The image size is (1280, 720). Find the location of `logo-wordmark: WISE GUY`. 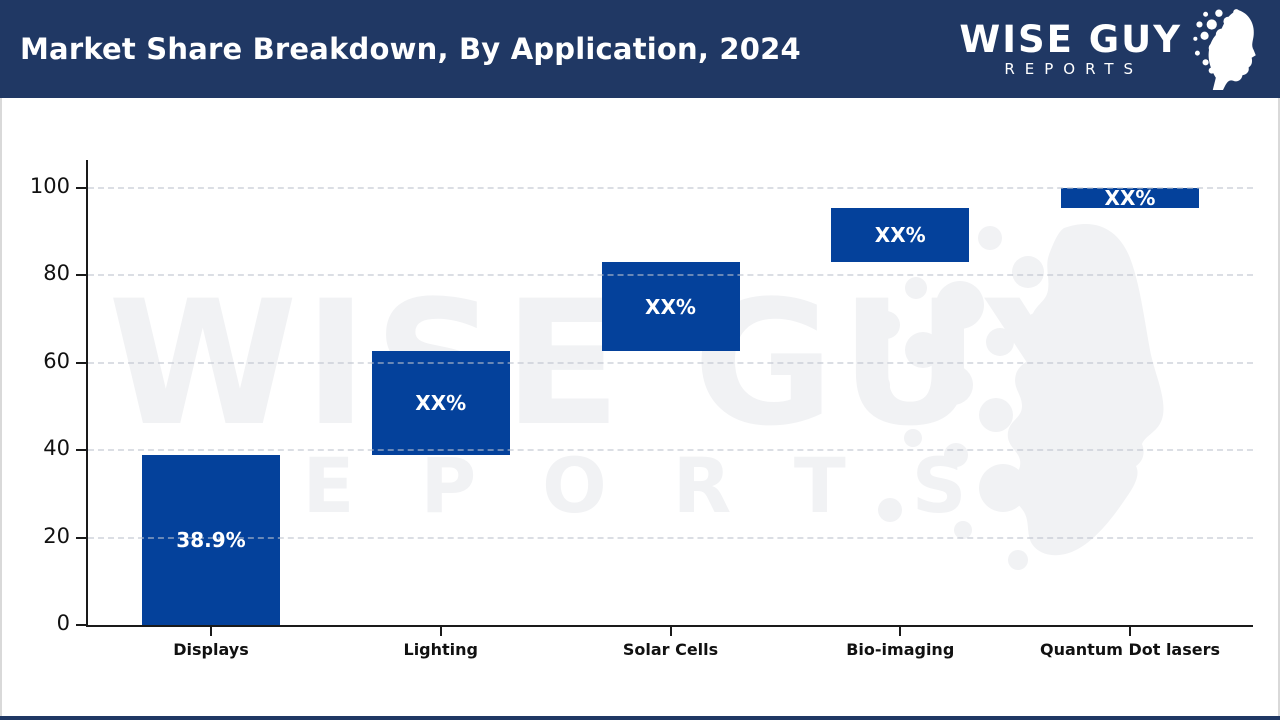

logo-wordmark: WISE GUY is located at coordinates (1070, 39).